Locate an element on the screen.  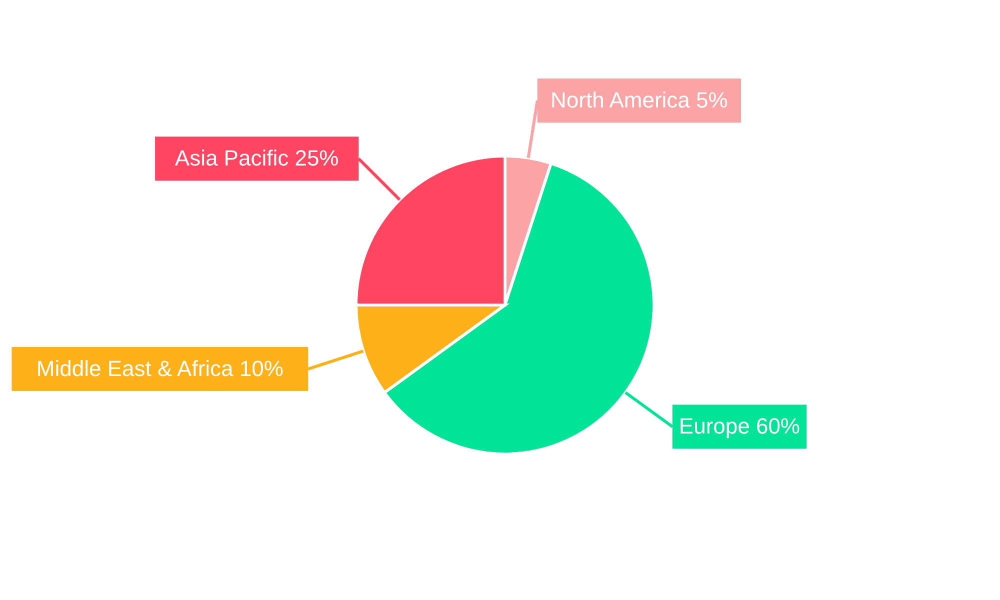
slice-label: Asia Pacific 25% is located at coordinates (256, 157).